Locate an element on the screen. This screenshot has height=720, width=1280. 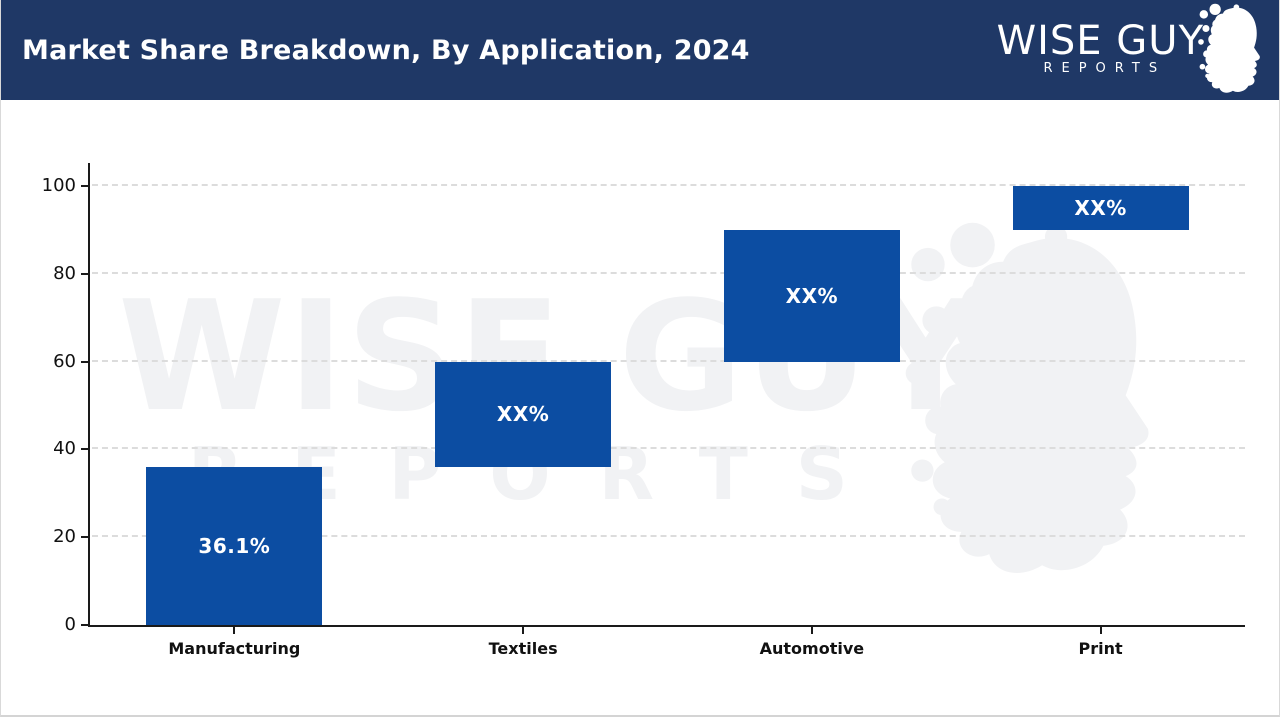
brand-logo: WISE GUY REPORTS is located at coordinates (1134, 50).